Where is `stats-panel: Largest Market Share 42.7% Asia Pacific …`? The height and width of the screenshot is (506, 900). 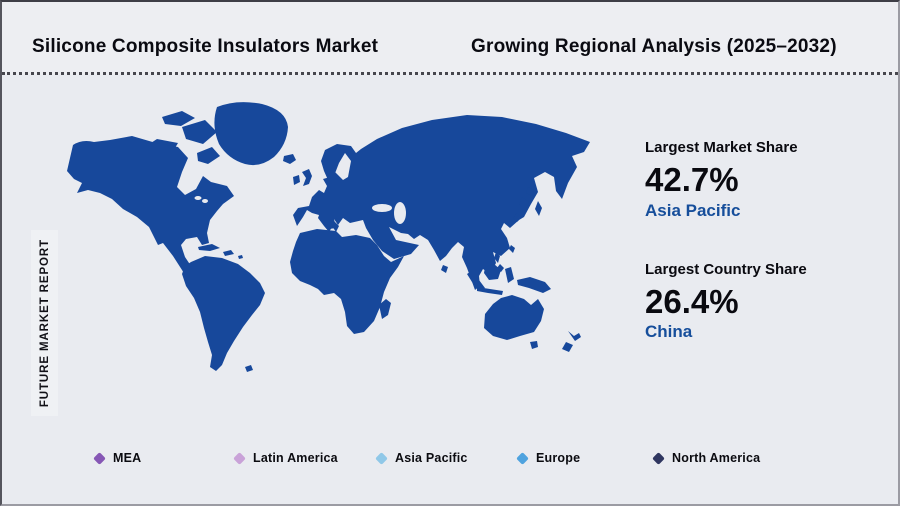
stats-panel: Largest Market Share 42.7% Asia Pacific … is located at coordinates (765, 240).